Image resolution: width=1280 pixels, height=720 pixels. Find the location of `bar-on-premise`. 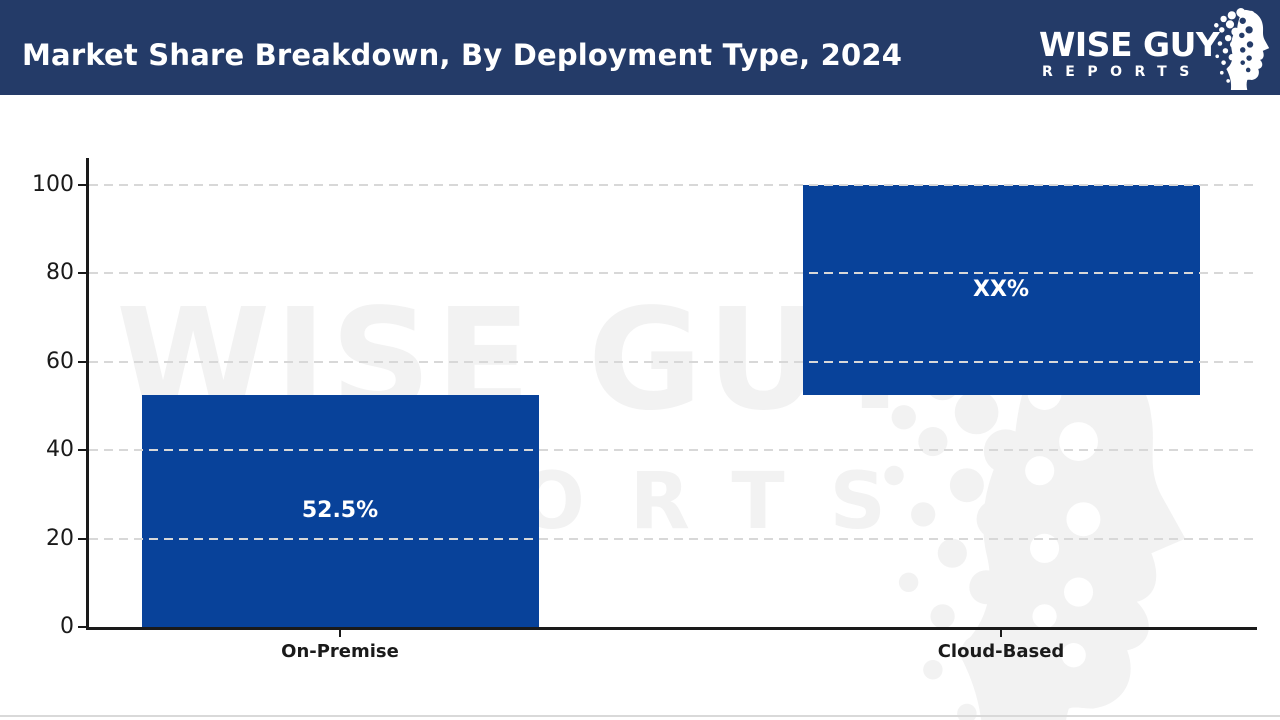

bar-on-premise is located at coordinates (340, 510).